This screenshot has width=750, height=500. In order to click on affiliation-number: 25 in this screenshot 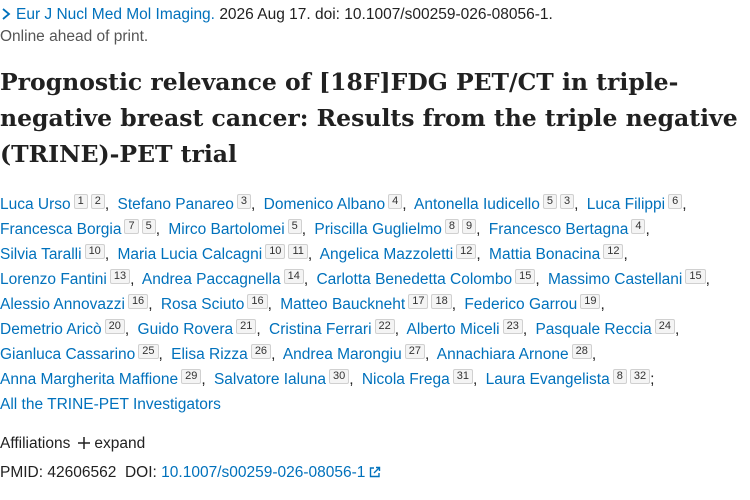, I will do `click(148, 351)`.